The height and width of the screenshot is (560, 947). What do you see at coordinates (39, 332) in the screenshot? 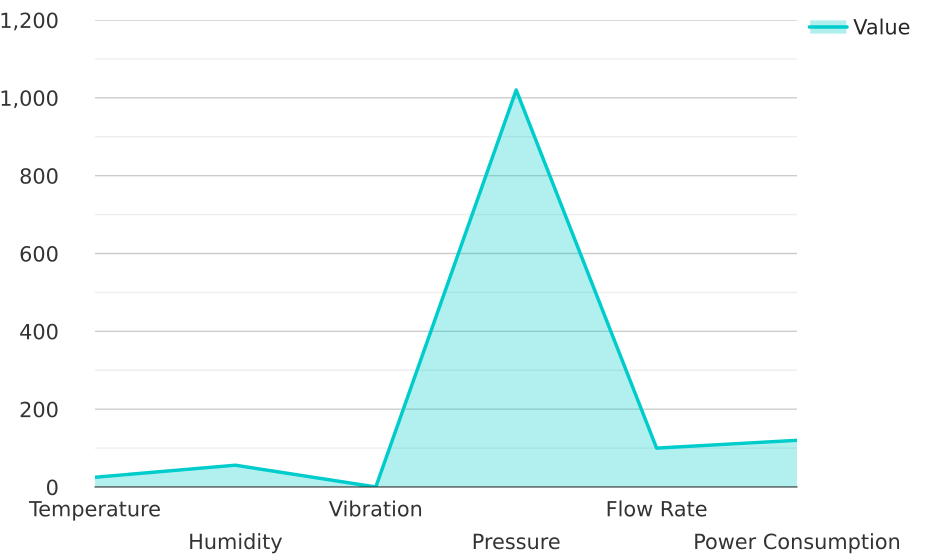
I see `y-tick-label: 400` at bounding box center [39, 332].